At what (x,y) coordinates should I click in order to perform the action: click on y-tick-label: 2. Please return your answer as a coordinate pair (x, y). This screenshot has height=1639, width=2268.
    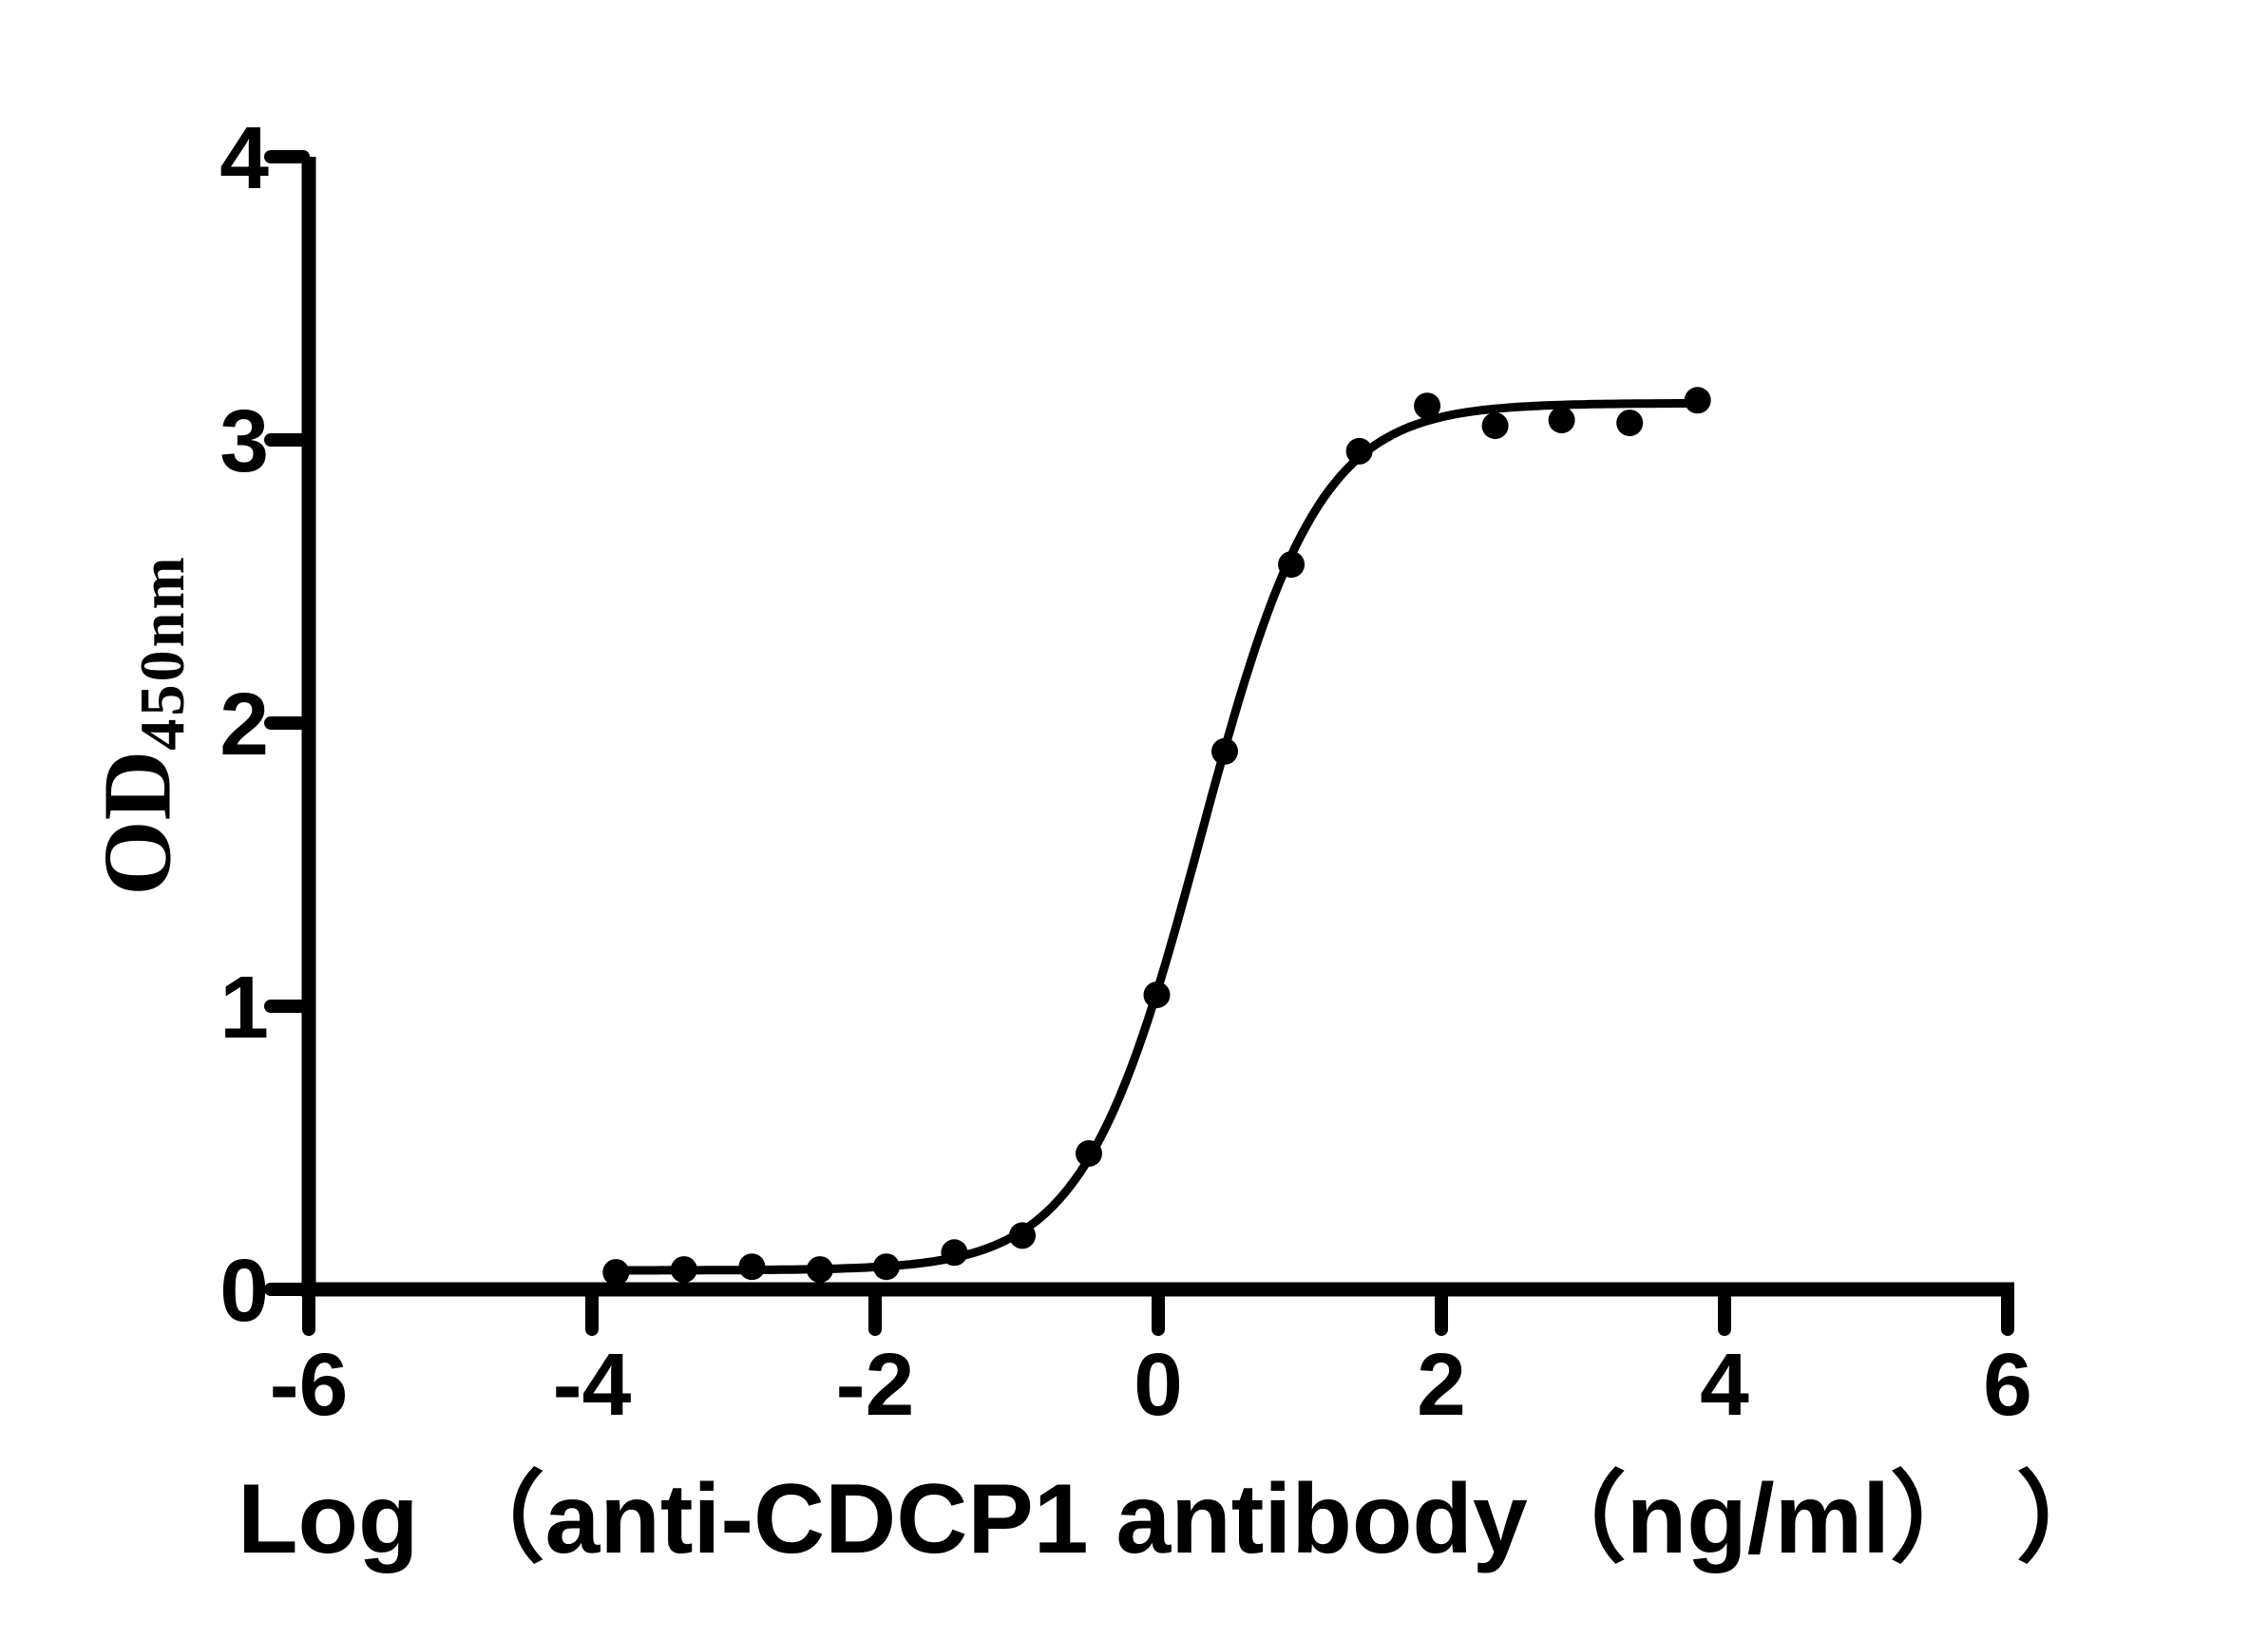
    Looking at the image, I should click on (244, 724).